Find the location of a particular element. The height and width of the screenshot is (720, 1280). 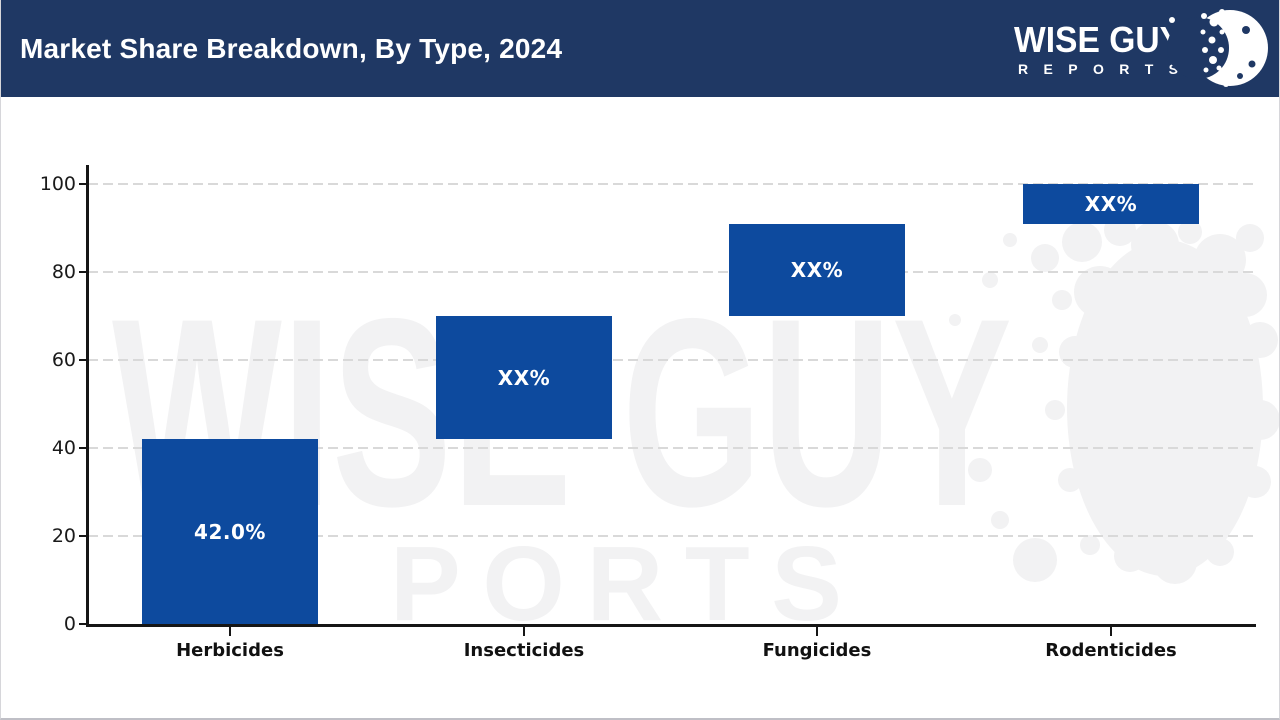

x-axis-category-label: Insecticides is located at coordinates (524, 650).